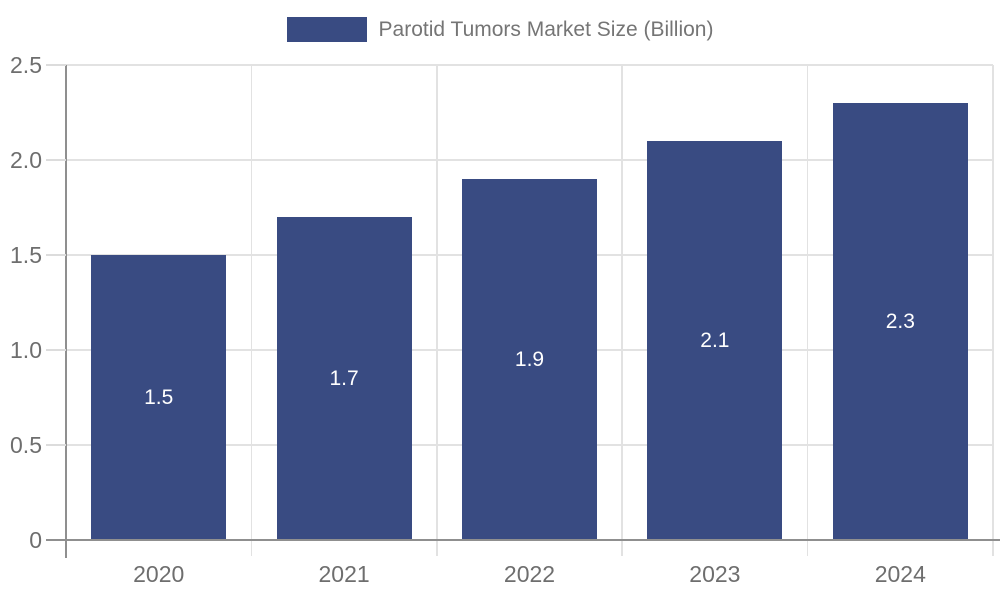 The image size is (1000, 600). I want to click on x-axis-line, so click(523, 540).